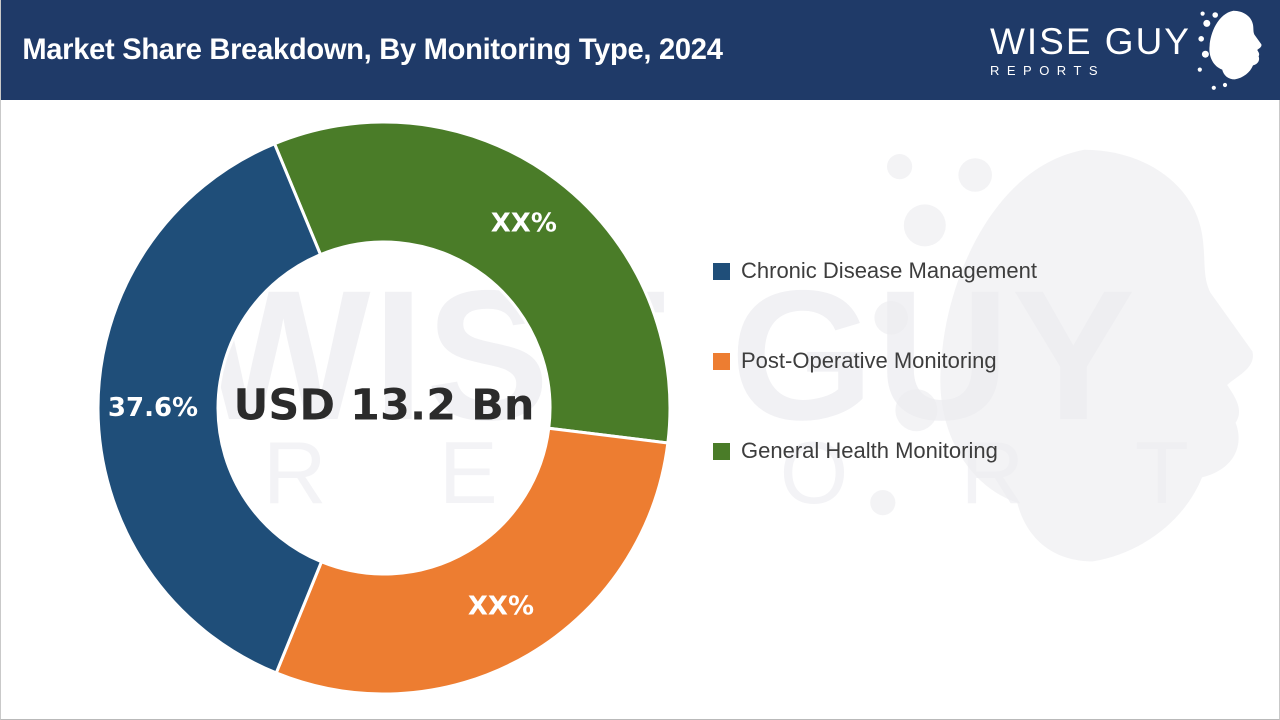 The image size is (1280, 720). What do you see at coordinates (472, 561) in the screenshot?
I see `donut-segment-post-operative-monitoring` at bounding box center [472, 561].